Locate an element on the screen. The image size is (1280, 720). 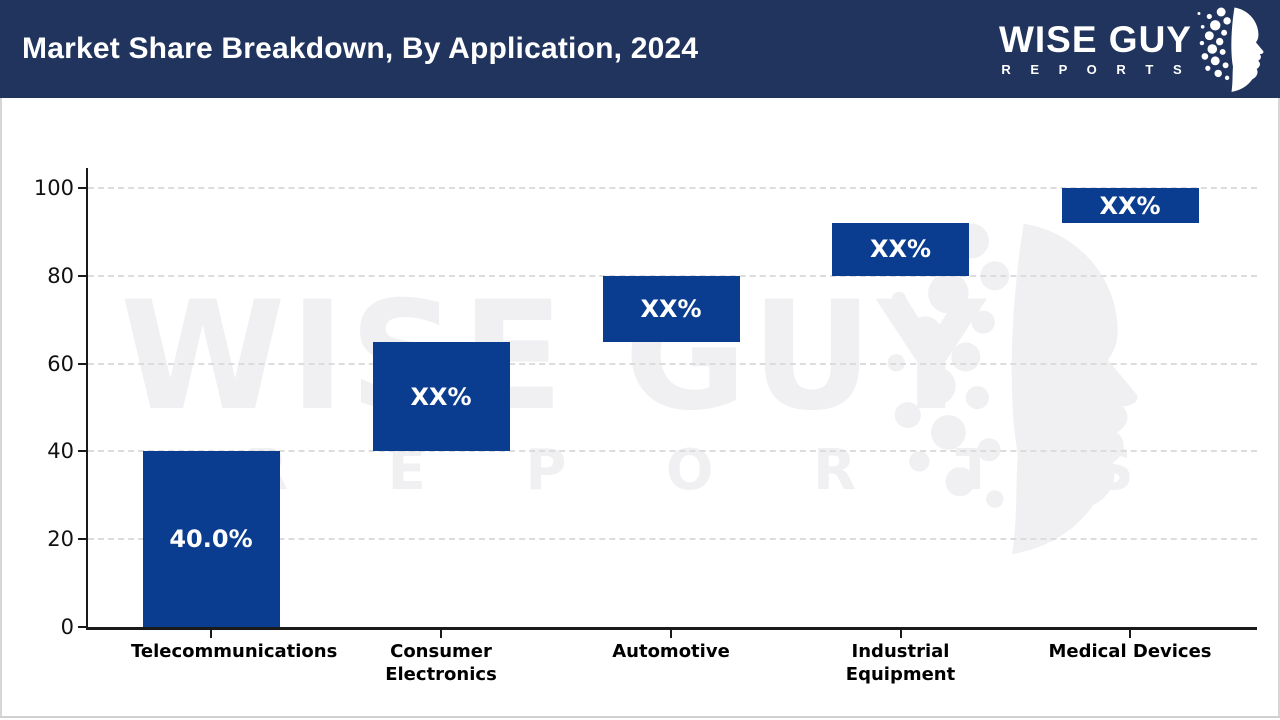
y-tick-label-80: 80 is located at coordinates (60, 275).